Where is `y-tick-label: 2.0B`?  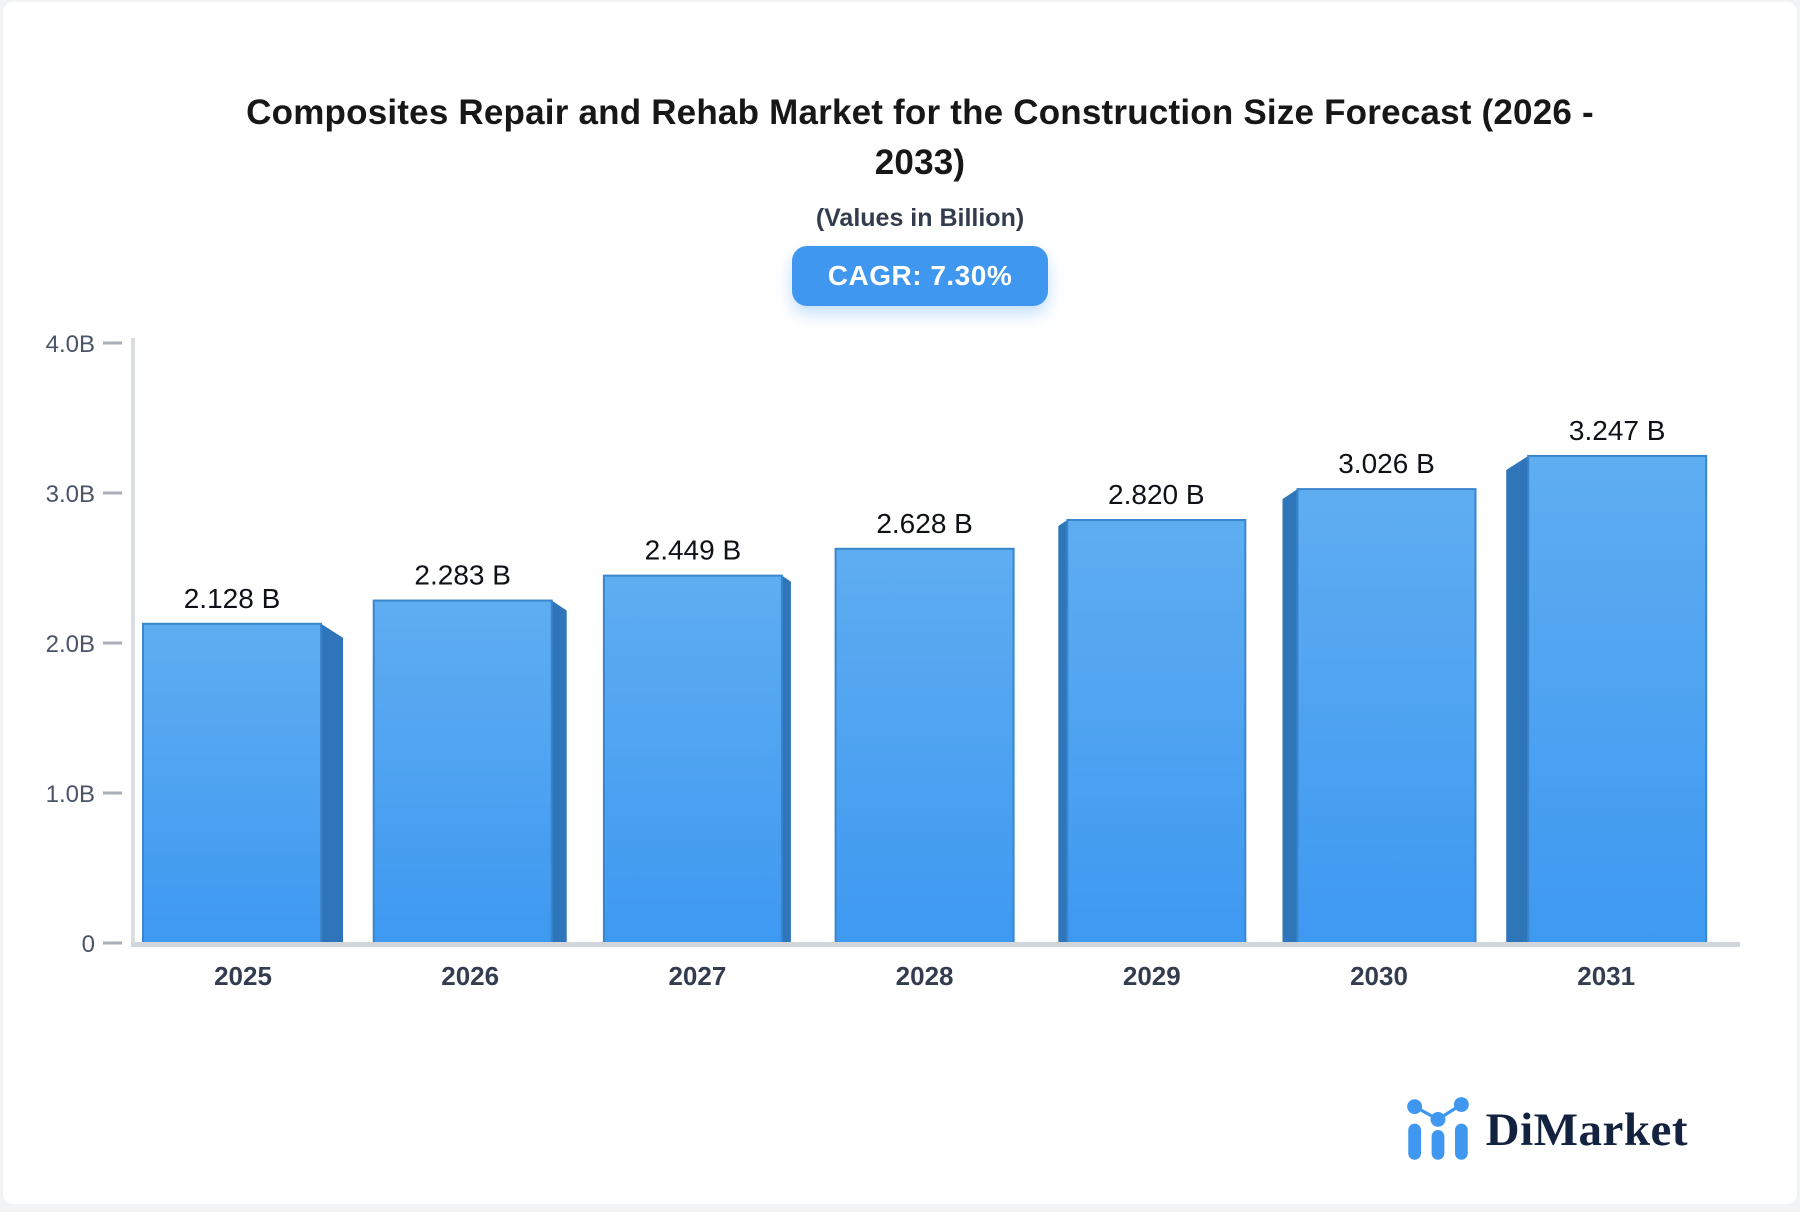
y-tick-label: 2.0B is located at coordinates (70, 644).